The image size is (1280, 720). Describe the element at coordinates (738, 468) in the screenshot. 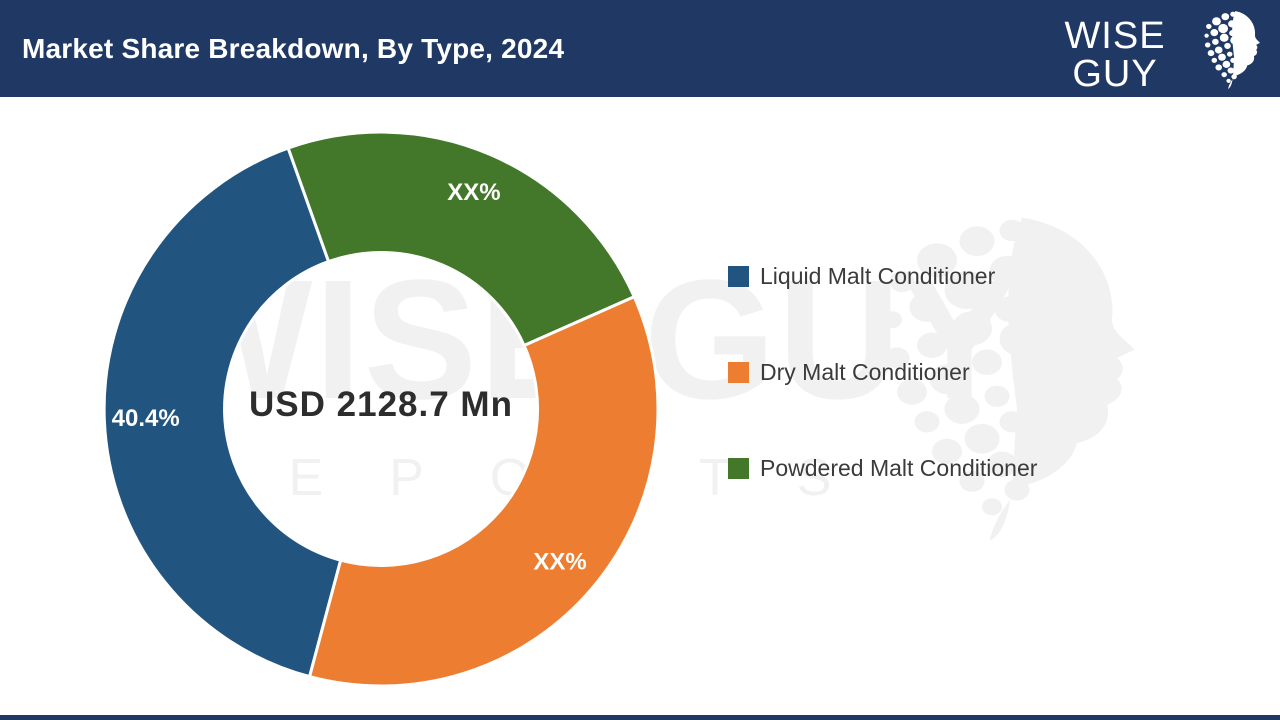

I see `legend-swatch-powdered-malt-conditioner` at that location.